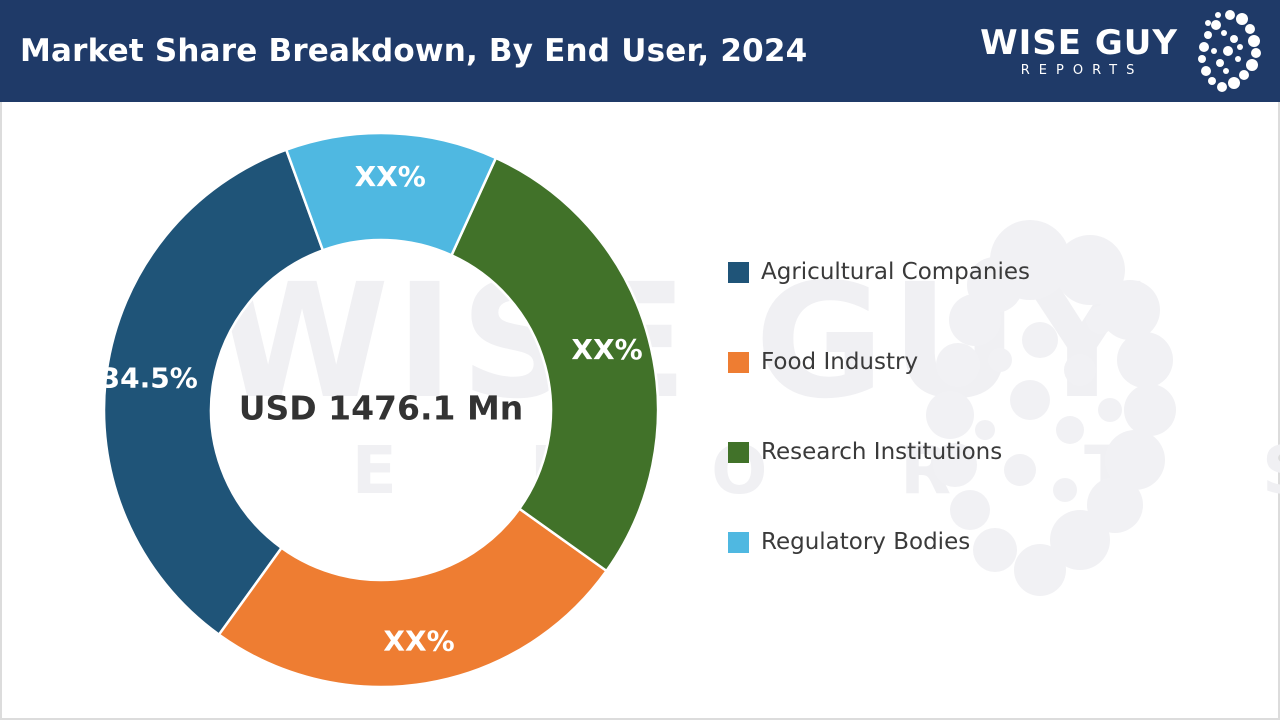  What do you see at coordinates (1035, 407) in the screenshot?
I see `watermark-face` at bounding box center [1035, 407].